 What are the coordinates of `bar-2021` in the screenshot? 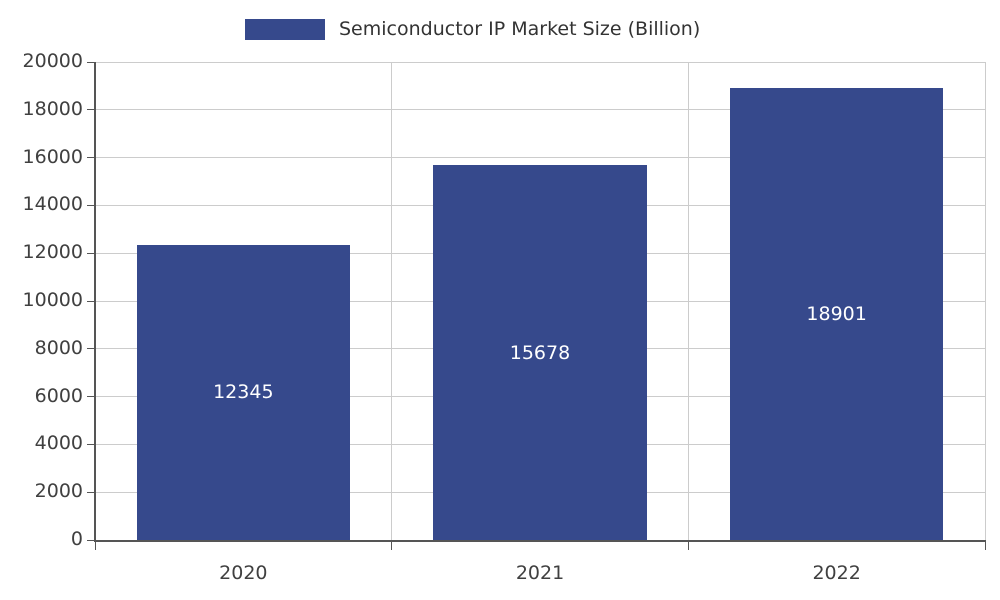 It's located at (540, 352).